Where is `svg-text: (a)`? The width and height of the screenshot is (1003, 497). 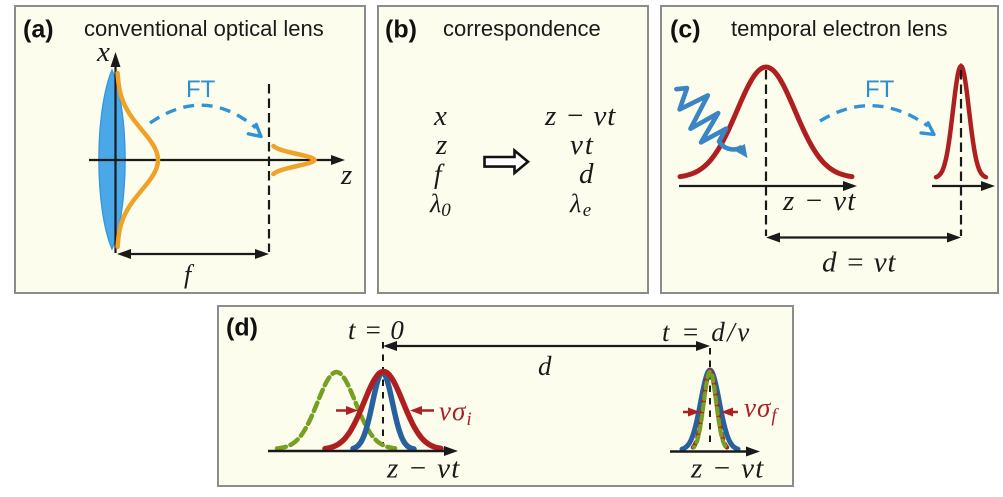 svg-text: (a) is located at coordinates (38, 30).